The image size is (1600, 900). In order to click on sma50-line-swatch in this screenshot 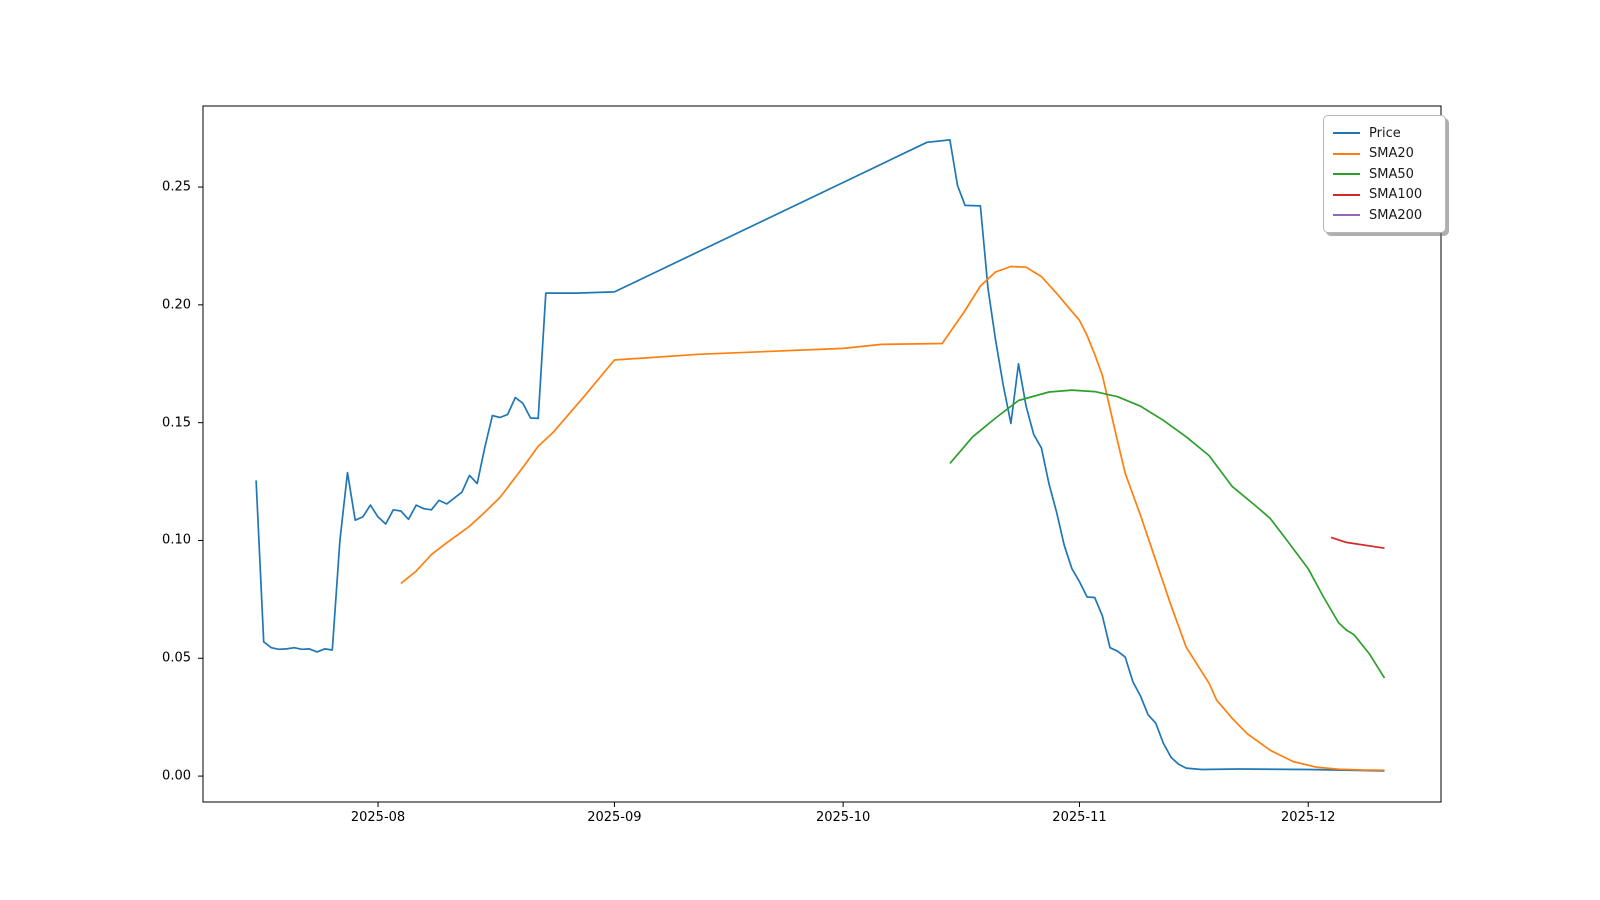, I will do `click(1346, 174)`.